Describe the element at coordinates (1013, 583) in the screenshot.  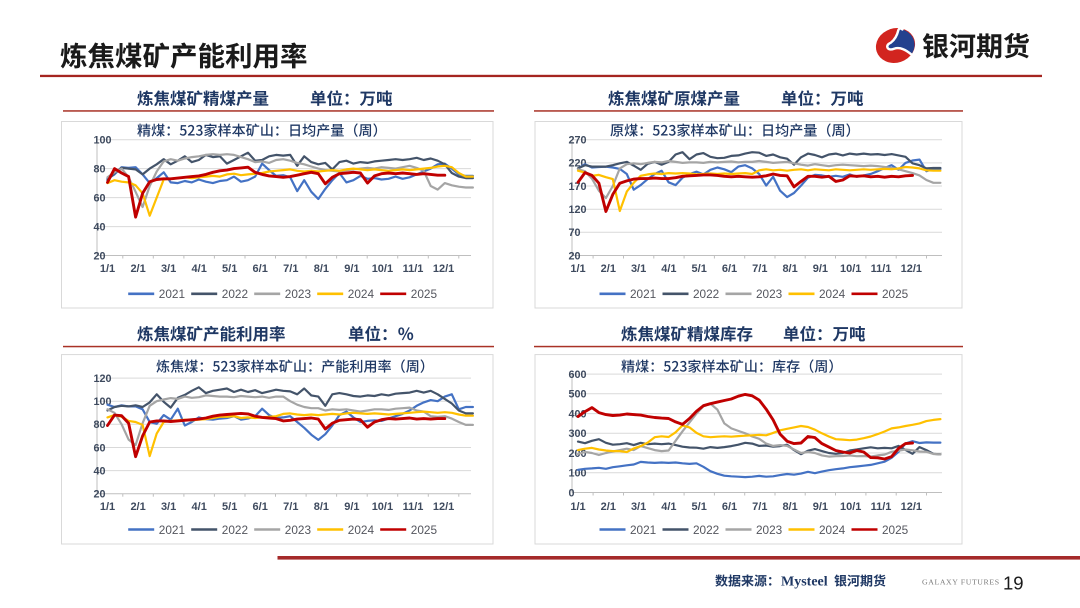
I see `svg-text: 19` at that location.